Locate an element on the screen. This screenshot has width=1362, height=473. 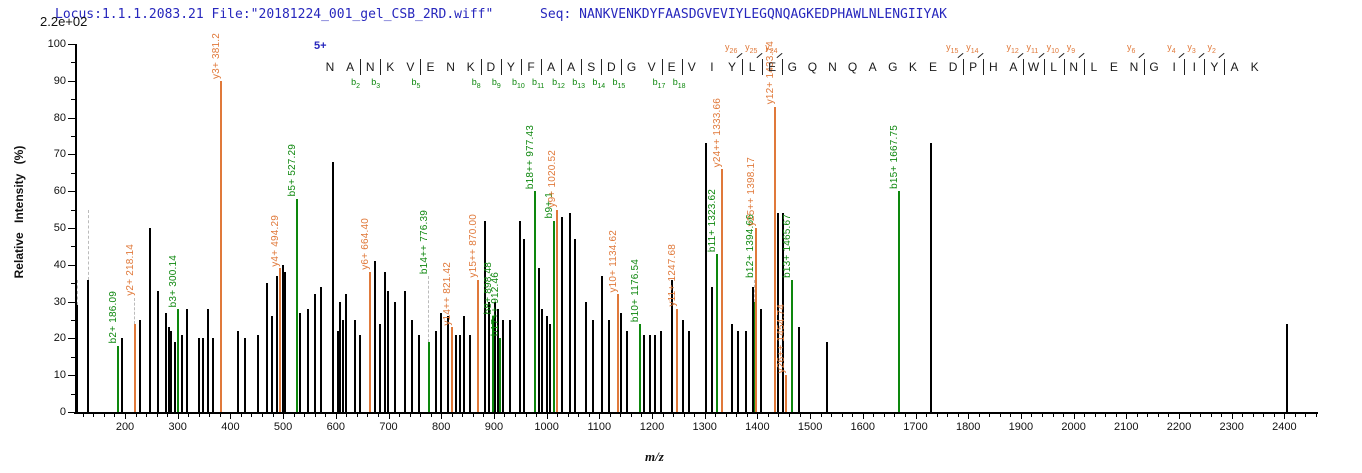
residue: D is located at coordinates (611, 67).